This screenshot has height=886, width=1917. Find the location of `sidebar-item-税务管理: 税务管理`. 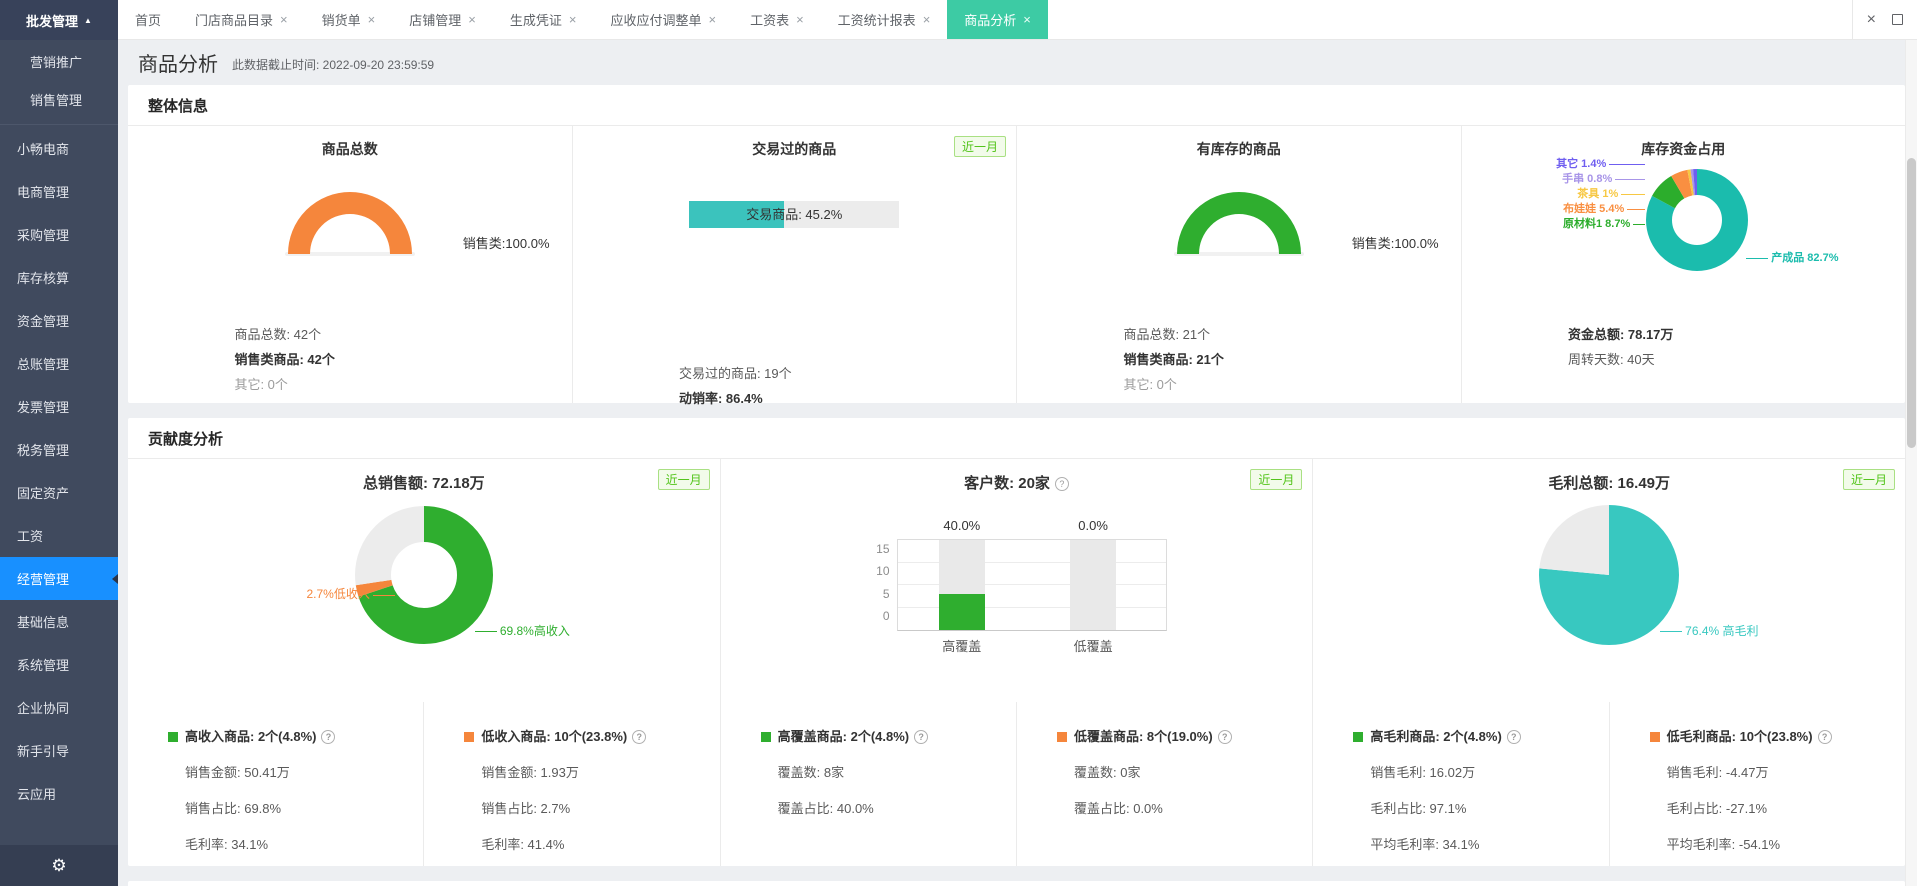

sidebar-item-税务管理: 税务管理 is located at coordinates (43, 450).